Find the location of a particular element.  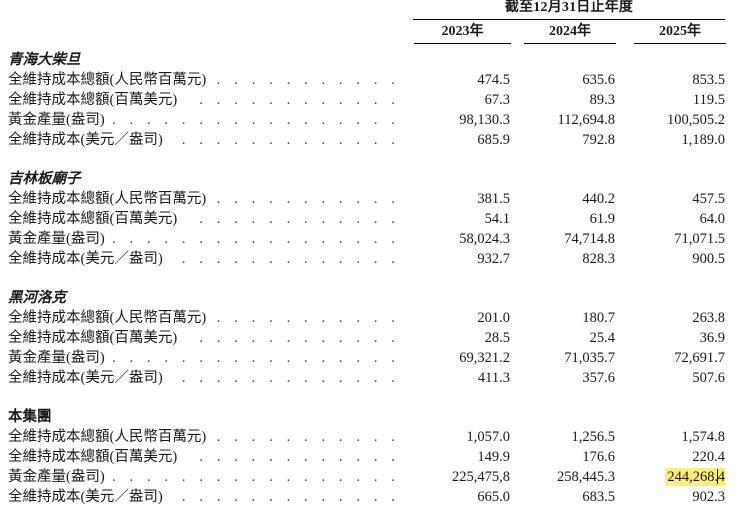

column-rule-2025 is located at coordinates (680, 43).